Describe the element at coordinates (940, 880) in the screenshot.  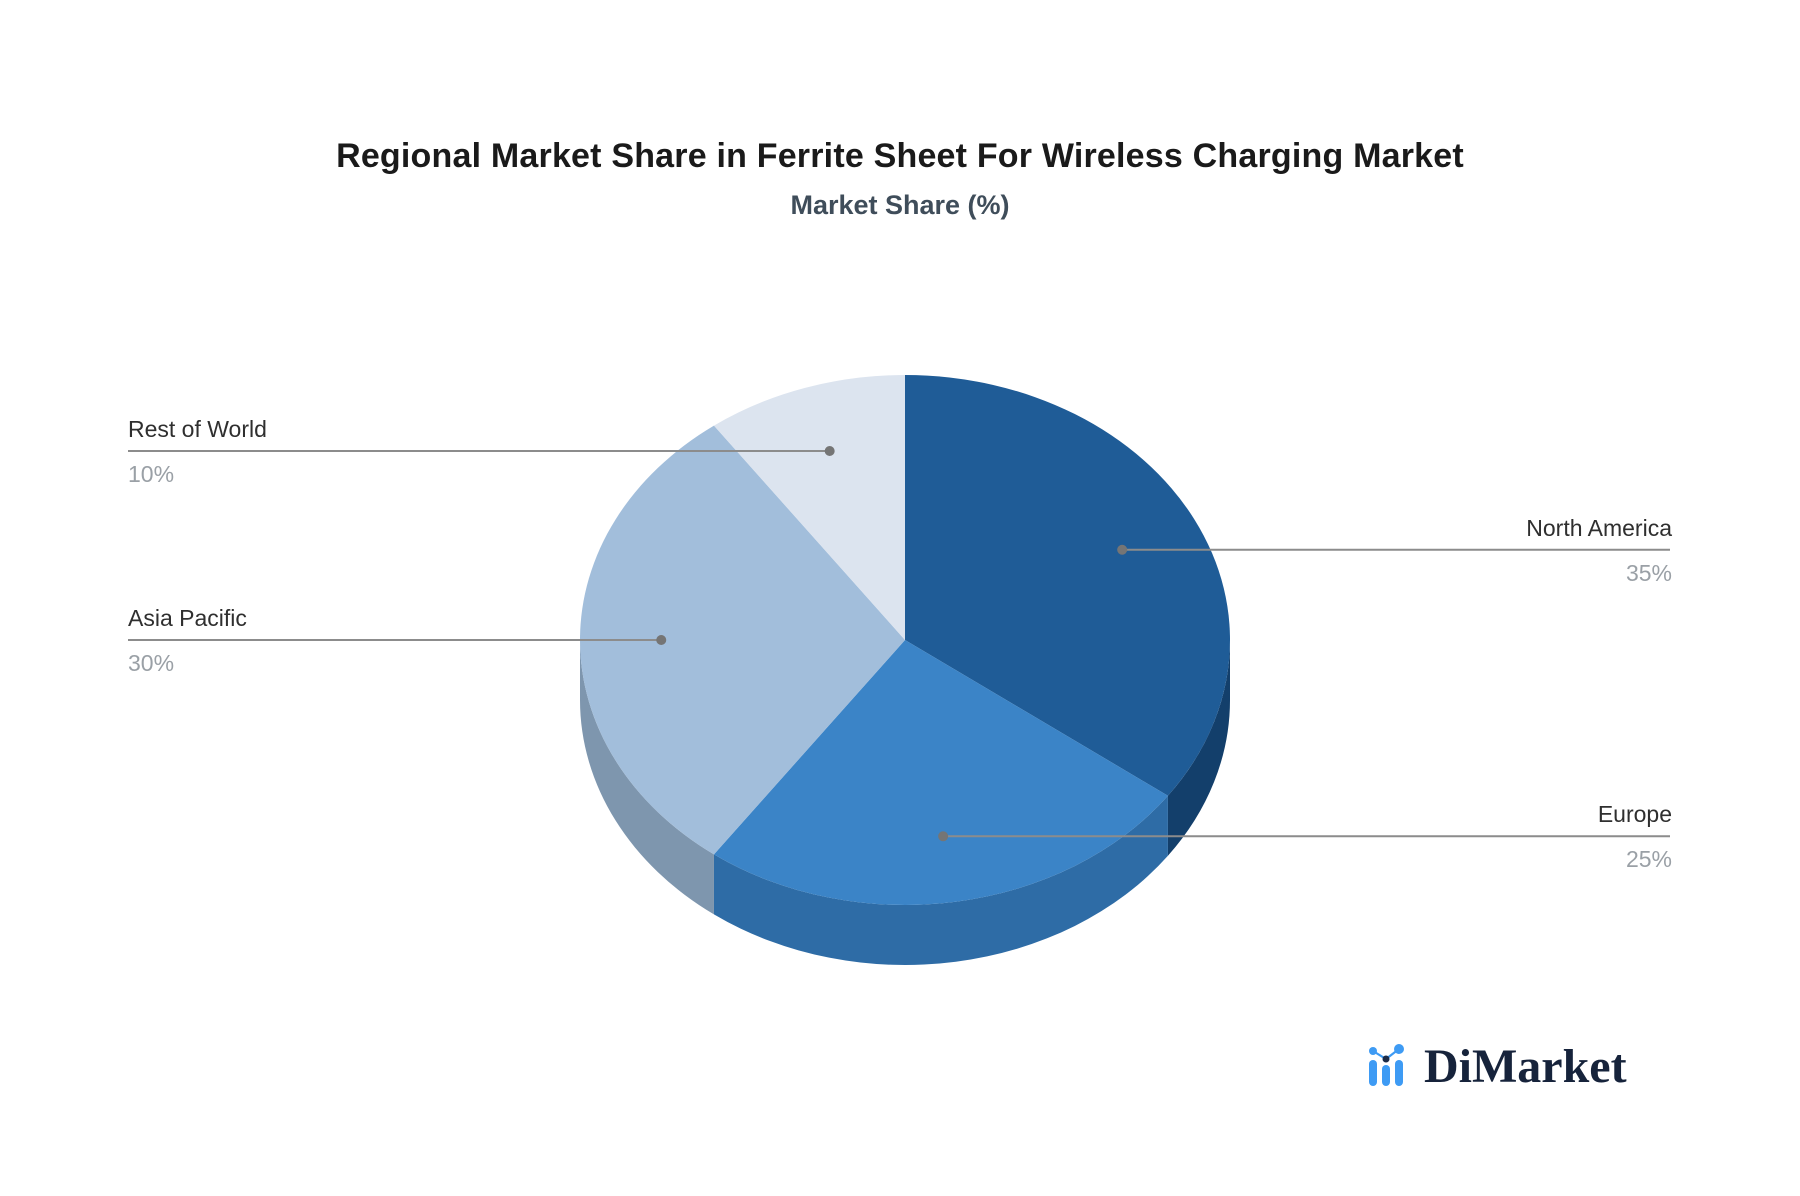
I see `pie-slice-side-europe` at that location.